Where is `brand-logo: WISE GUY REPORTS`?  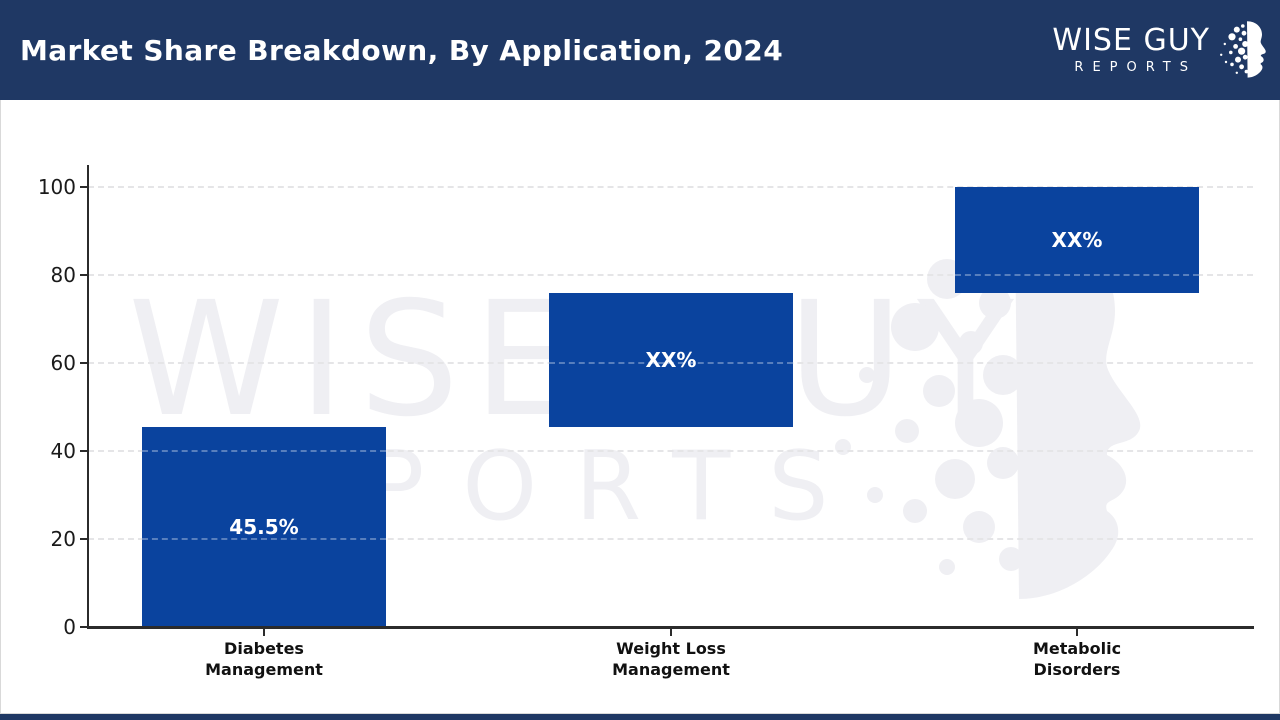
brand-logo: WISE GUY REPORTS is located at coordinates (1160, 50).